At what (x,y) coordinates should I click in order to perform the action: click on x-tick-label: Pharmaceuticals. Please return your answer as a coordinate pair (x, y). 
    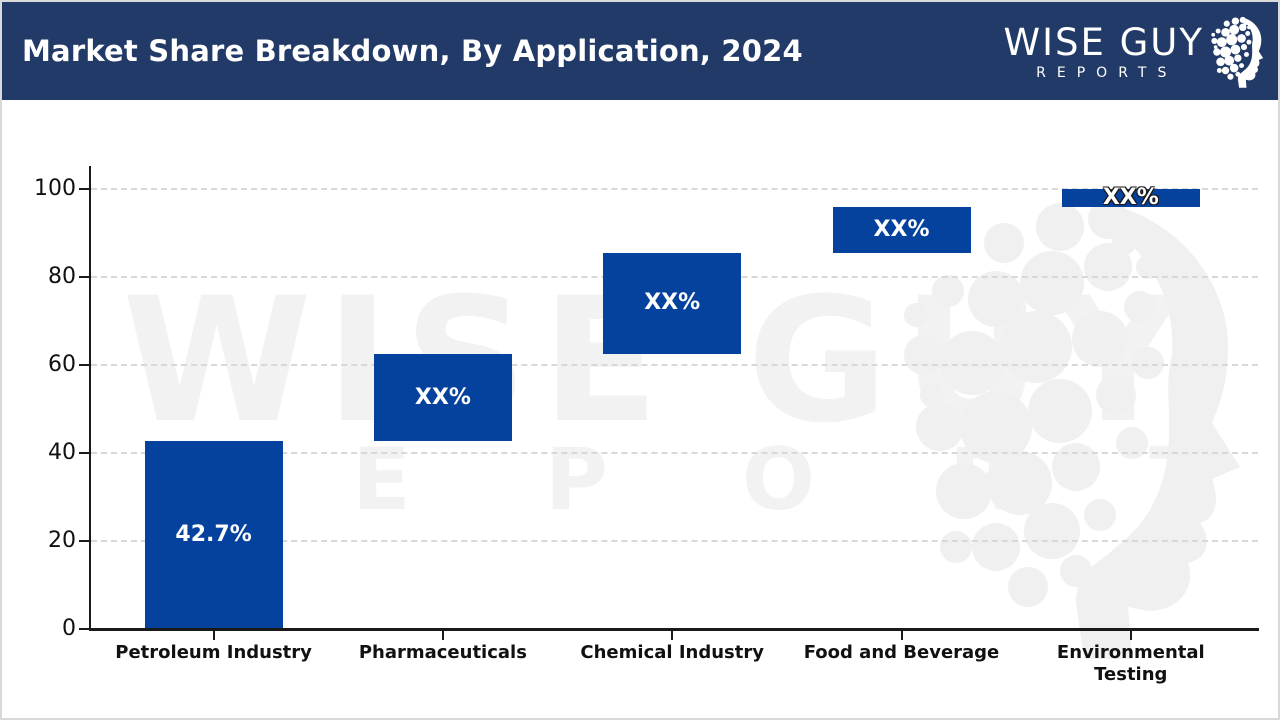
    Looking at the image, I should click on (442, 652).